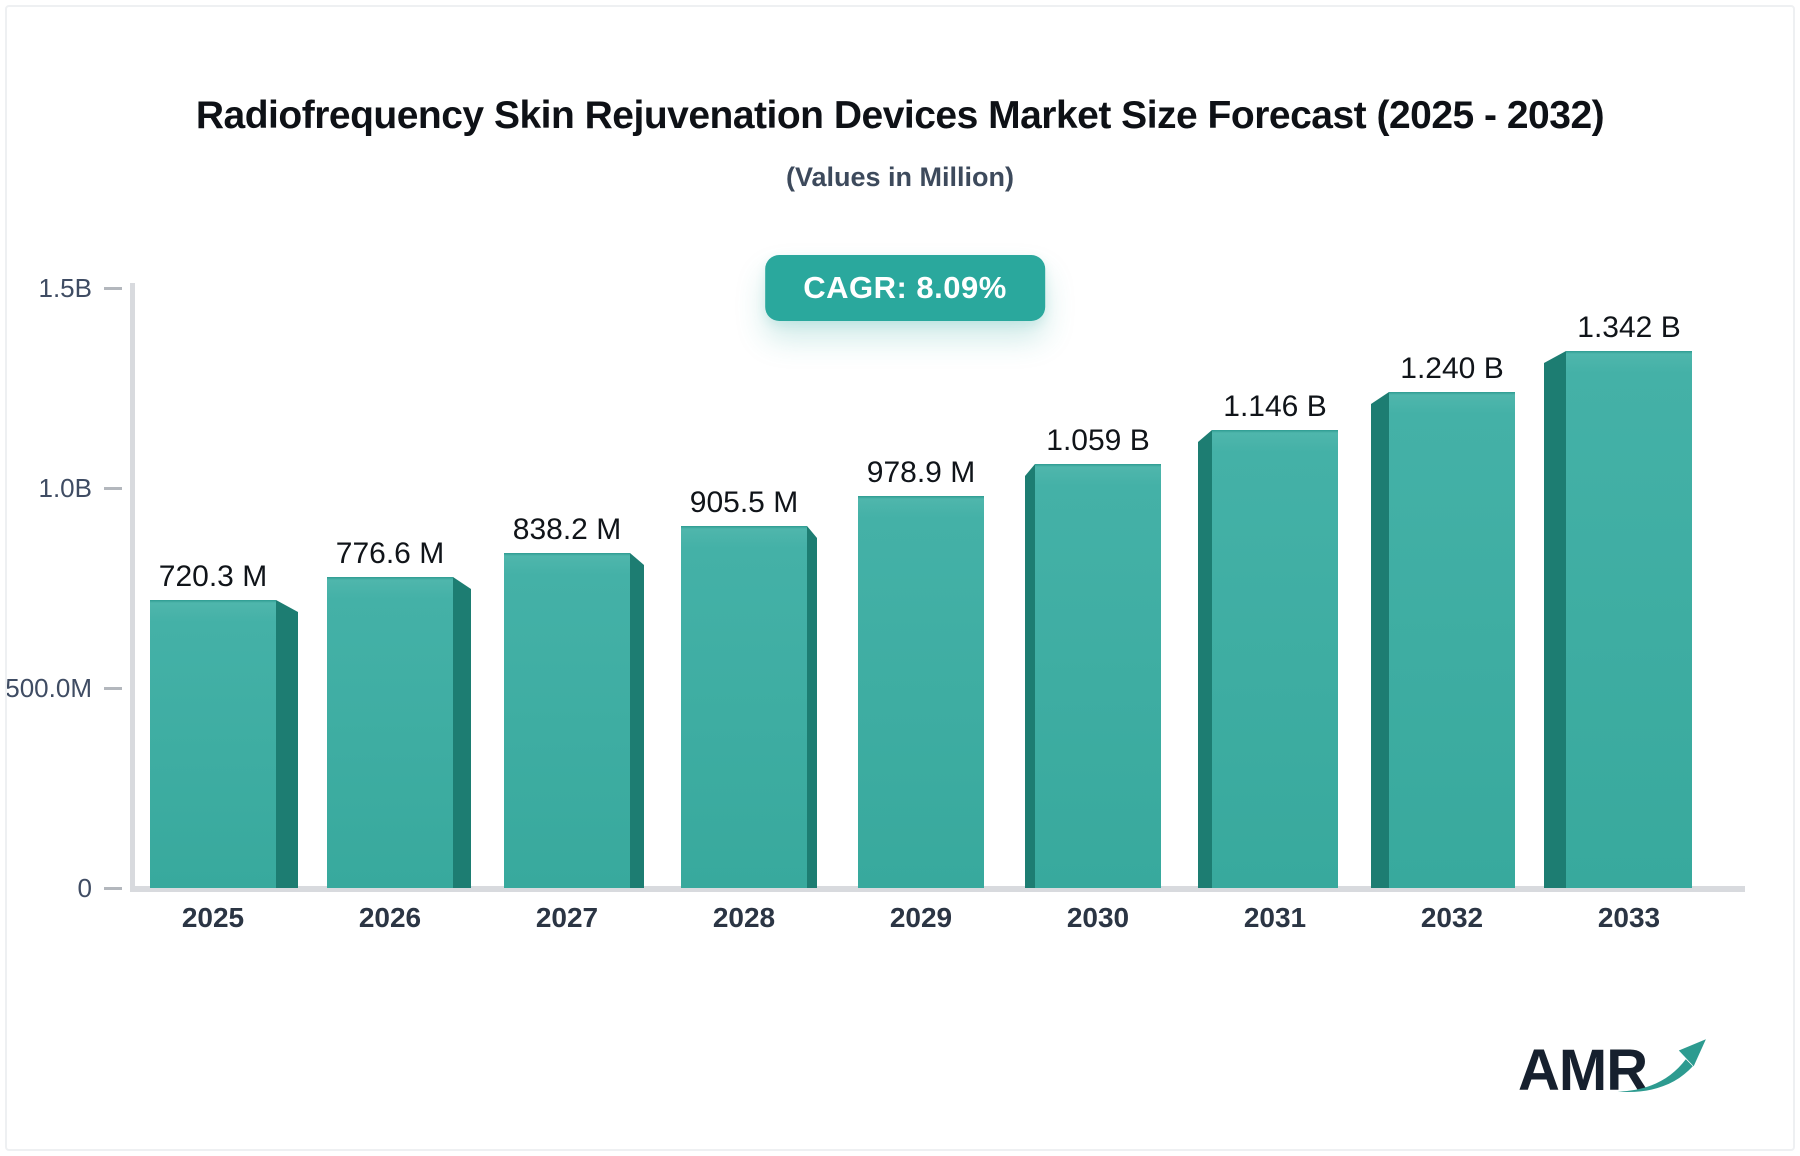  What do you see at coordinates (567, 917) in the screenshot?
I see `x-axis-label-2027: 2027` at bounding box center [567, 917].